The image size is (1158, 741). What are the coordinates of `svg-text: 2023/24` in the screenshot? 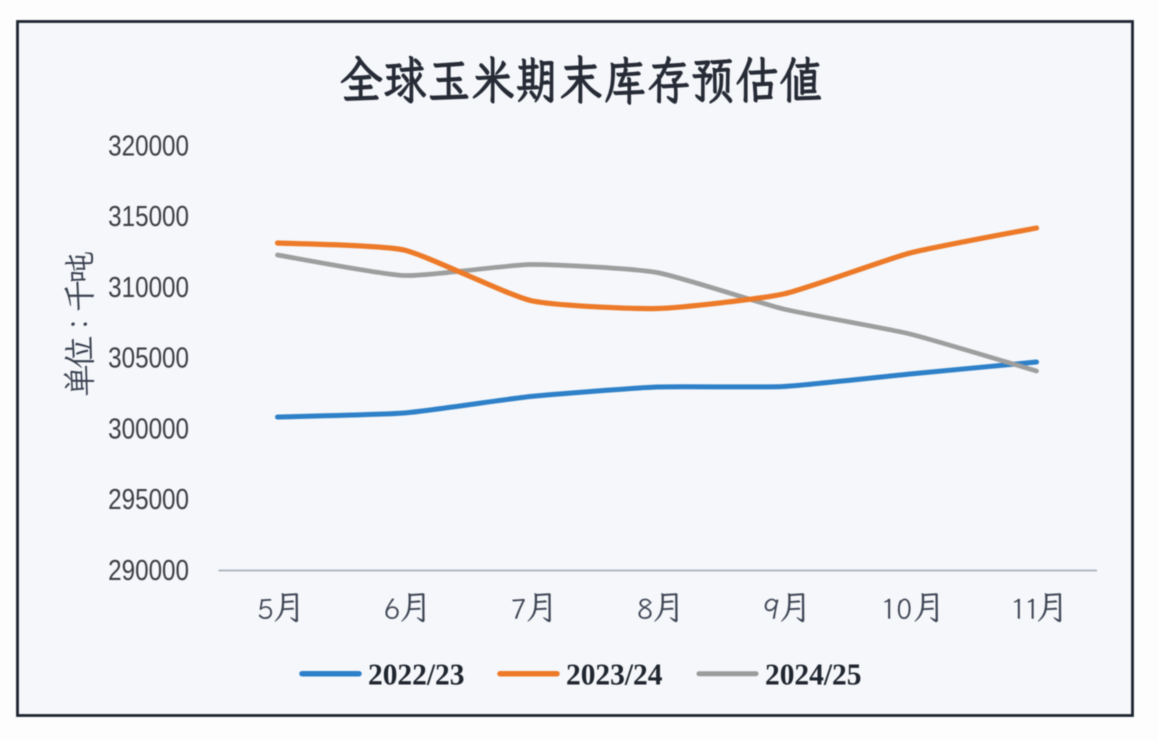 It's located at (614, 674).